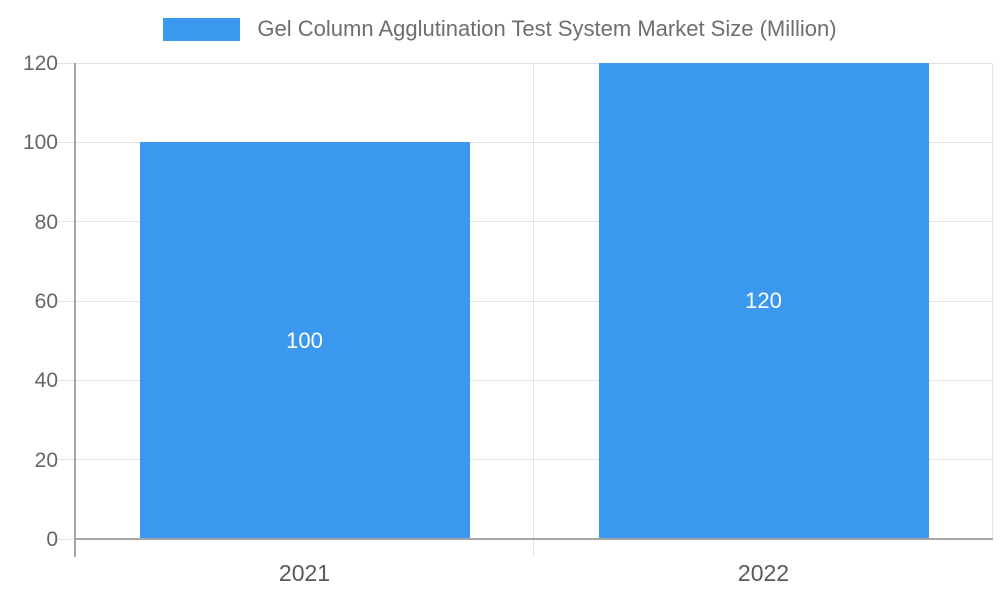 The height and width of the screenshot is (600, 1000). I want to click on y-axis-tick-label: 60, so click(46, 301).